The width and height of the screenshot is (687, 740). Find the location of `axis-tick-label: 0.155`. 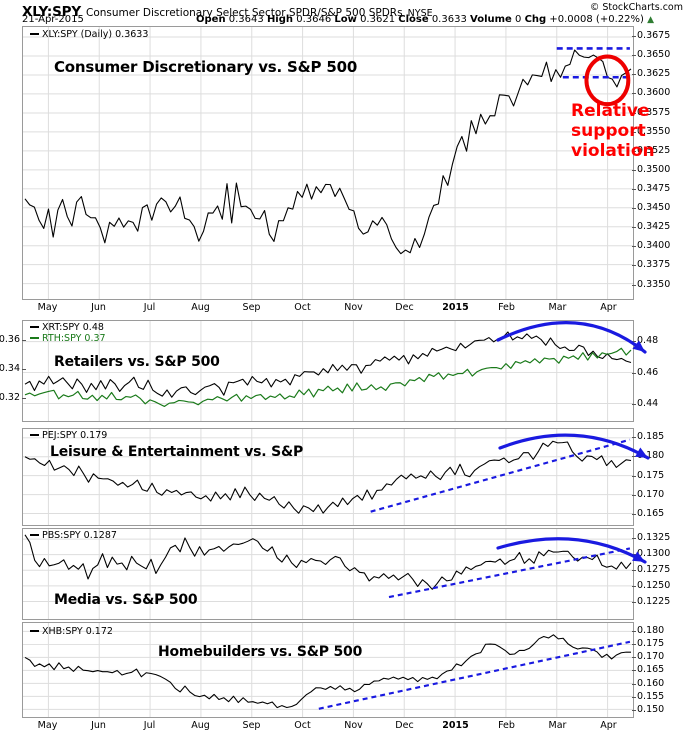

axis-tick-label: 0.155 is located at coordinates (651, 696).